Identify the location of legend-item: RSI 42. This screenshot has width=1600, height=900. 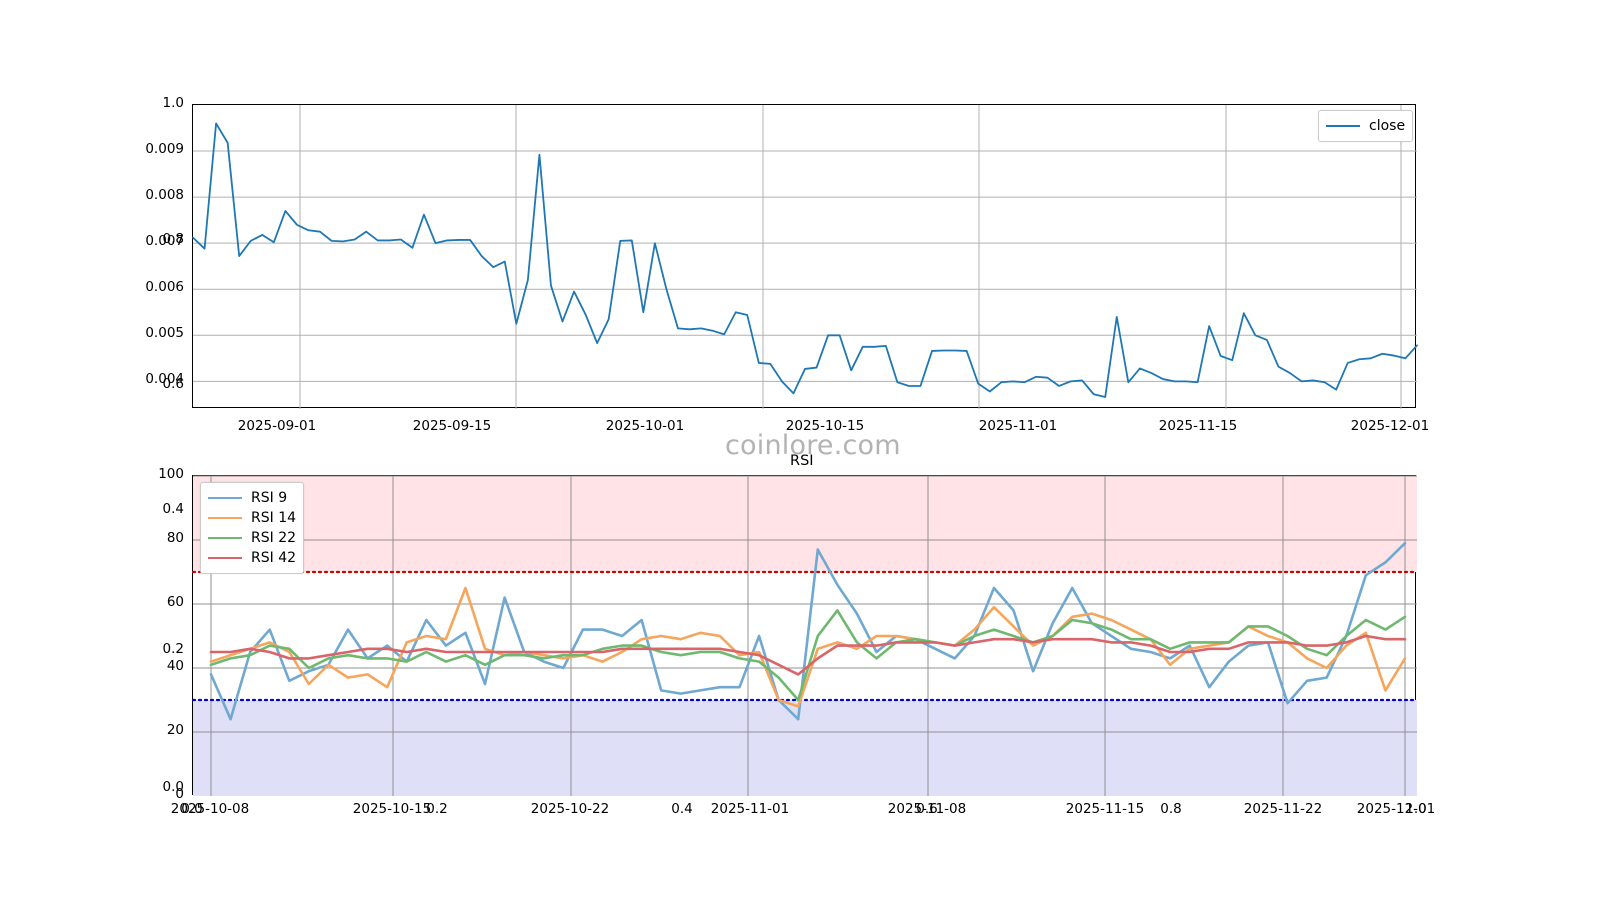
(252, 558).